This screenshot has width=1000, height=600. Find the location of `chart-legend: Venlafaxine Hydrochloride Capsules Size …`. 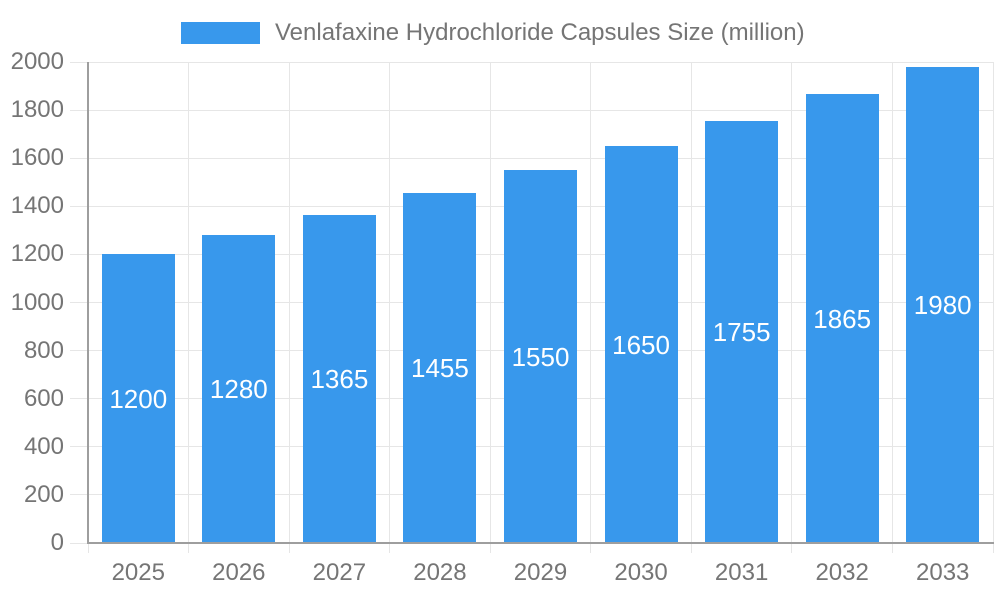

chart-legend: Venlafaxine Hydrochloride Capsules Size … is located at coordinates (493, 33).